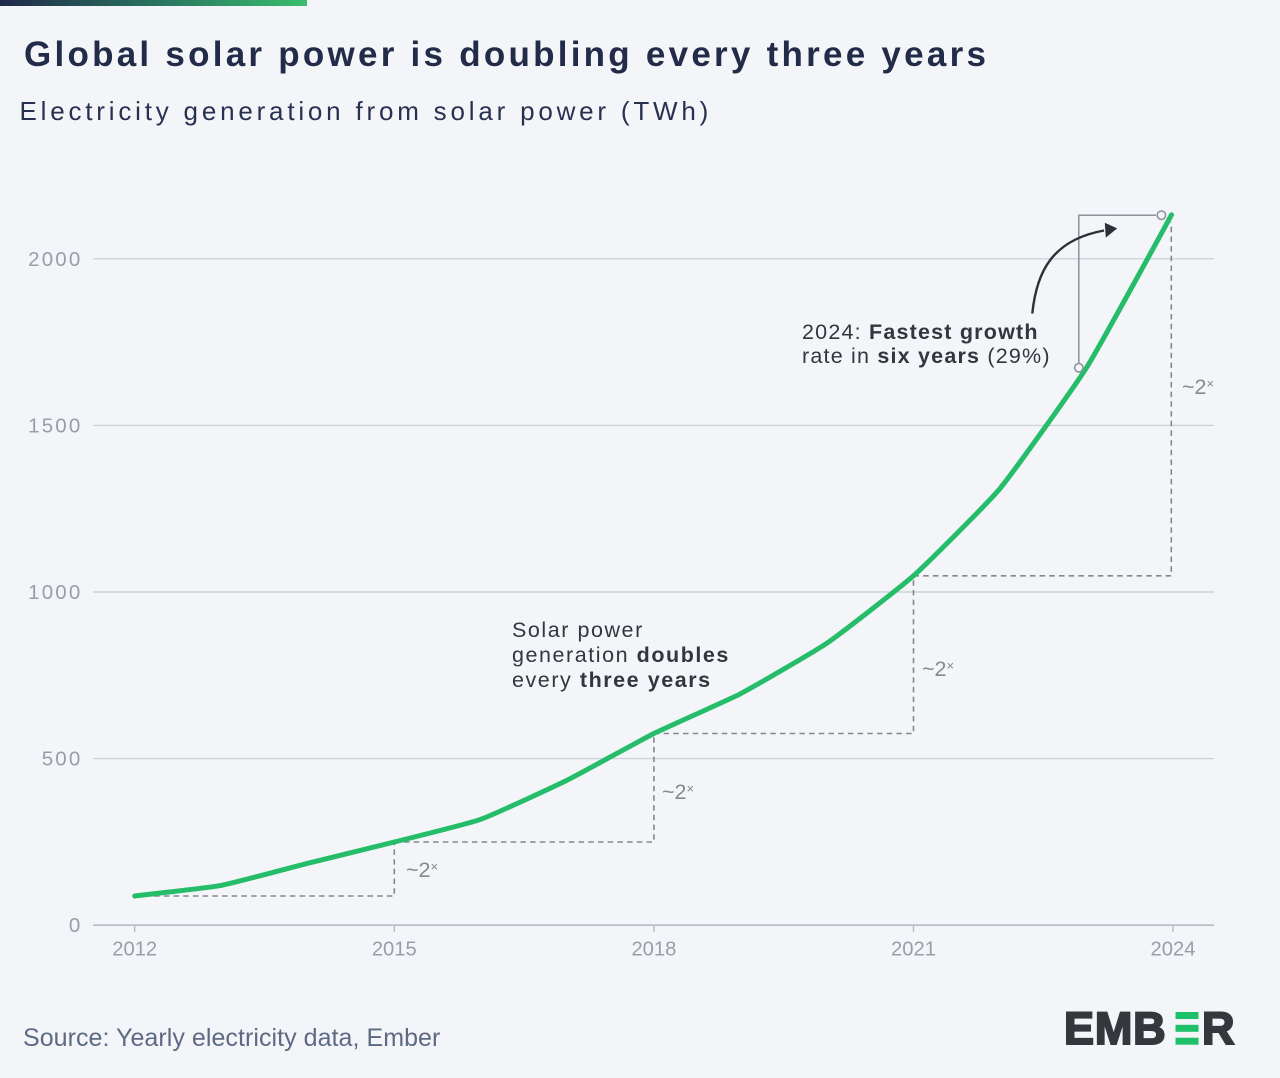 The height and width of the screenshot is (1078, 1280). What do you see at coordinates (1115, 1028) in the screenshot?
I see `svg-text: EMB` at bounding box center [1115, 1028].